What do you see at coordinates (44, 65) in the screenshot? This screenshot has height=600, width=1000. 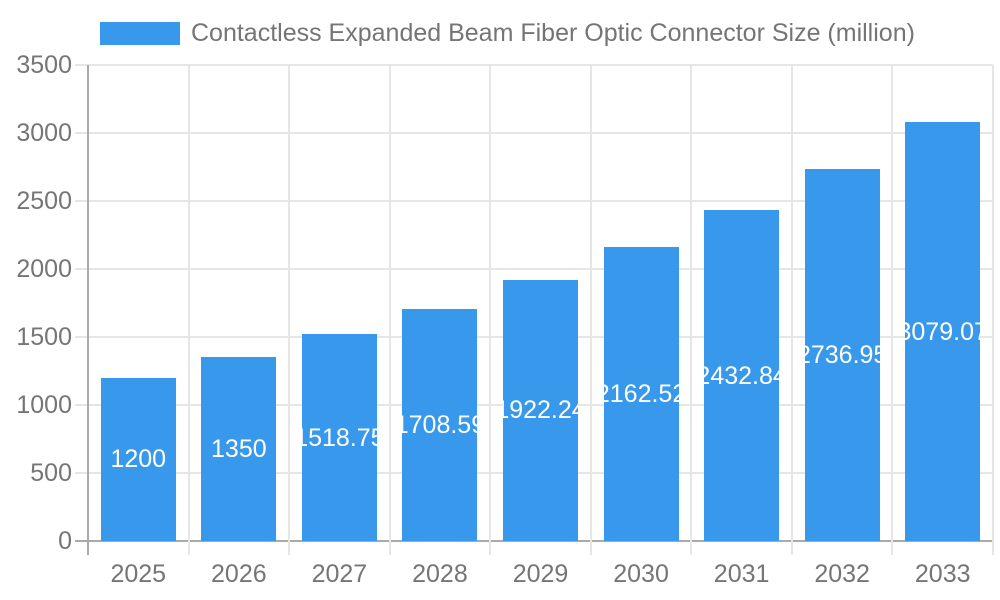 I see `y-tick-label: 3500` at bounding box center [44, 65].